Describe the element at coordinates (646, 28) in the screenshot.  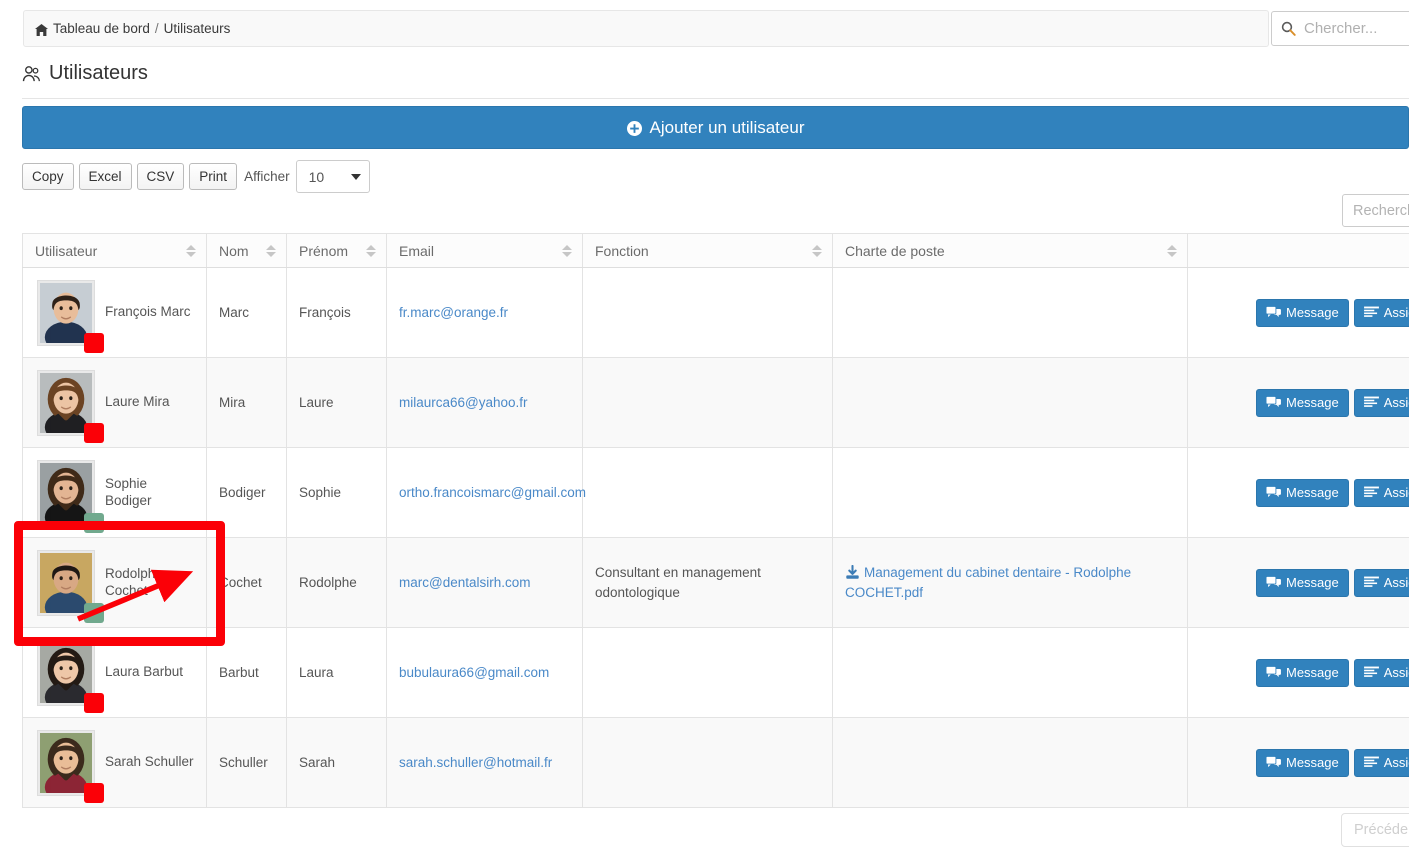
I see `breadcrumb: Tableau de bord / Utilisateurs` at that location.